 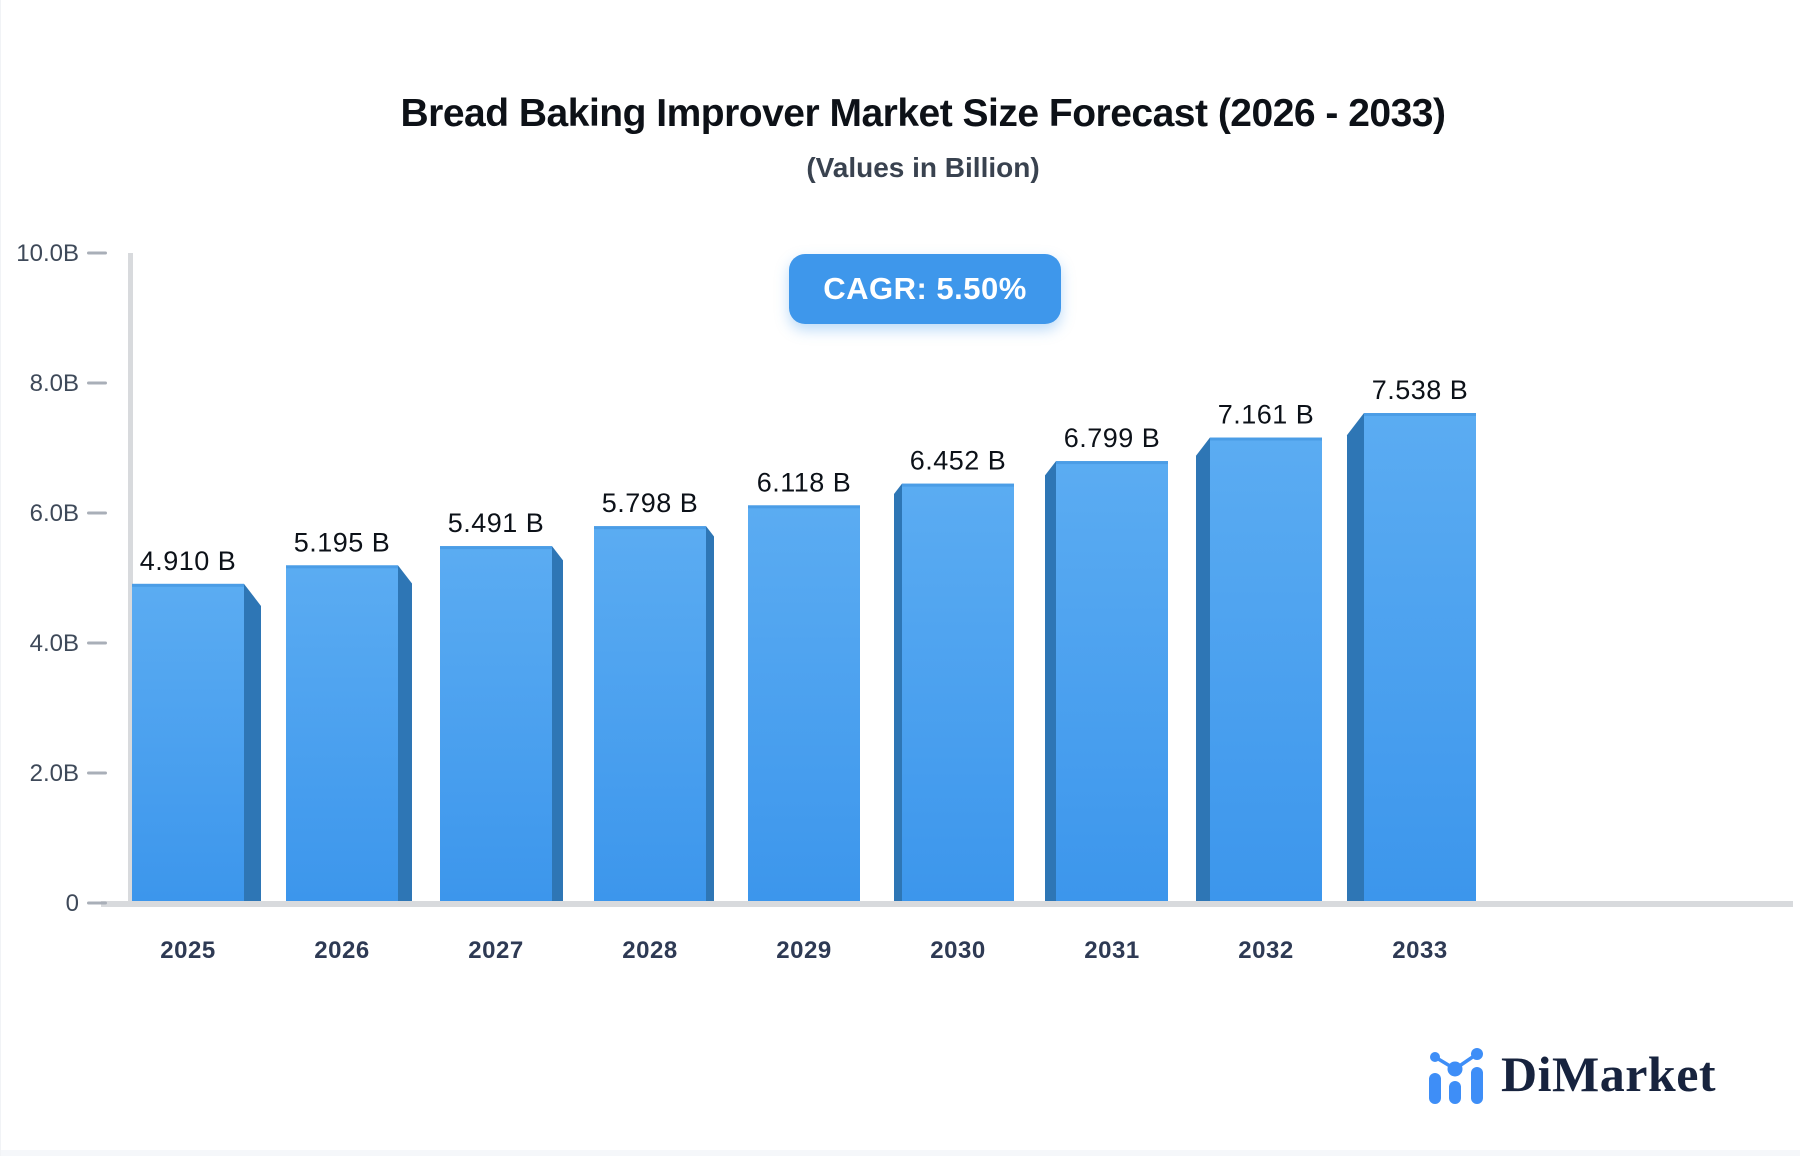 What do you see at coordinates (1112, 438) in the screenshot?
I see `bar-value-label: 6.799 B` at bounding box center [1112, 438].